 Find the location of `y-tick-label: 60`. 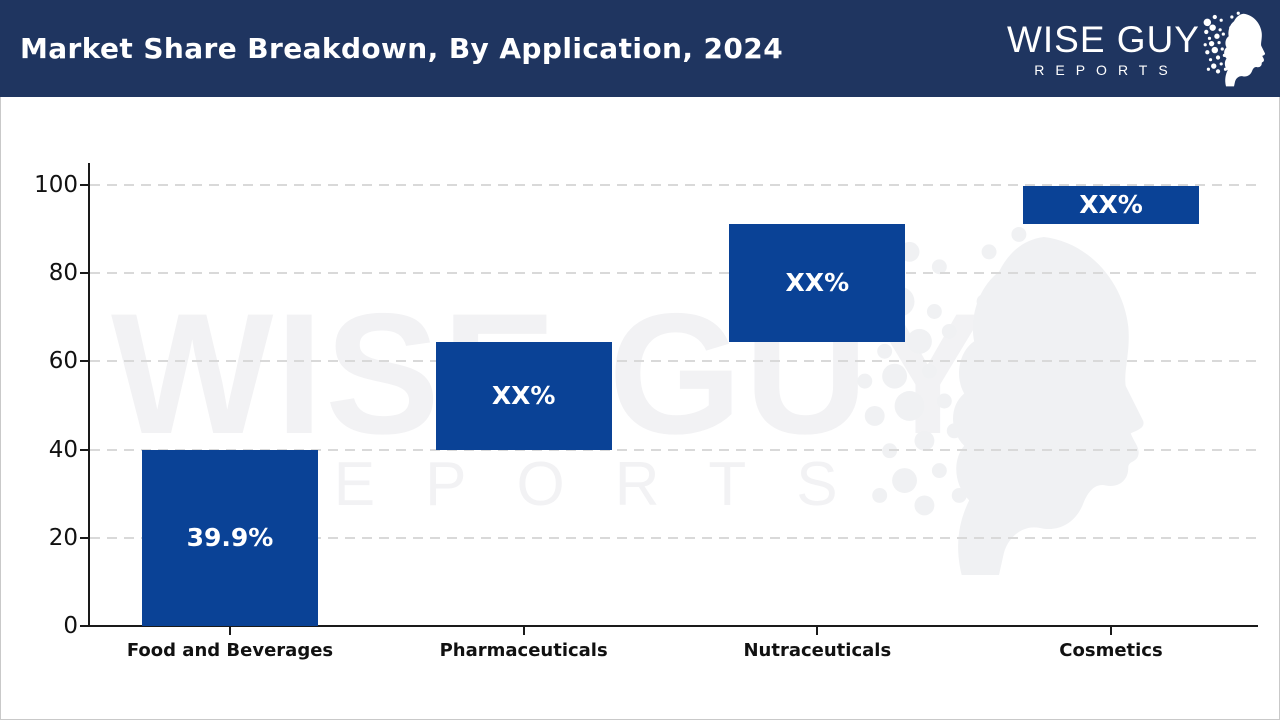

y-tick-label: 60 is located at coordinates (63, 361).